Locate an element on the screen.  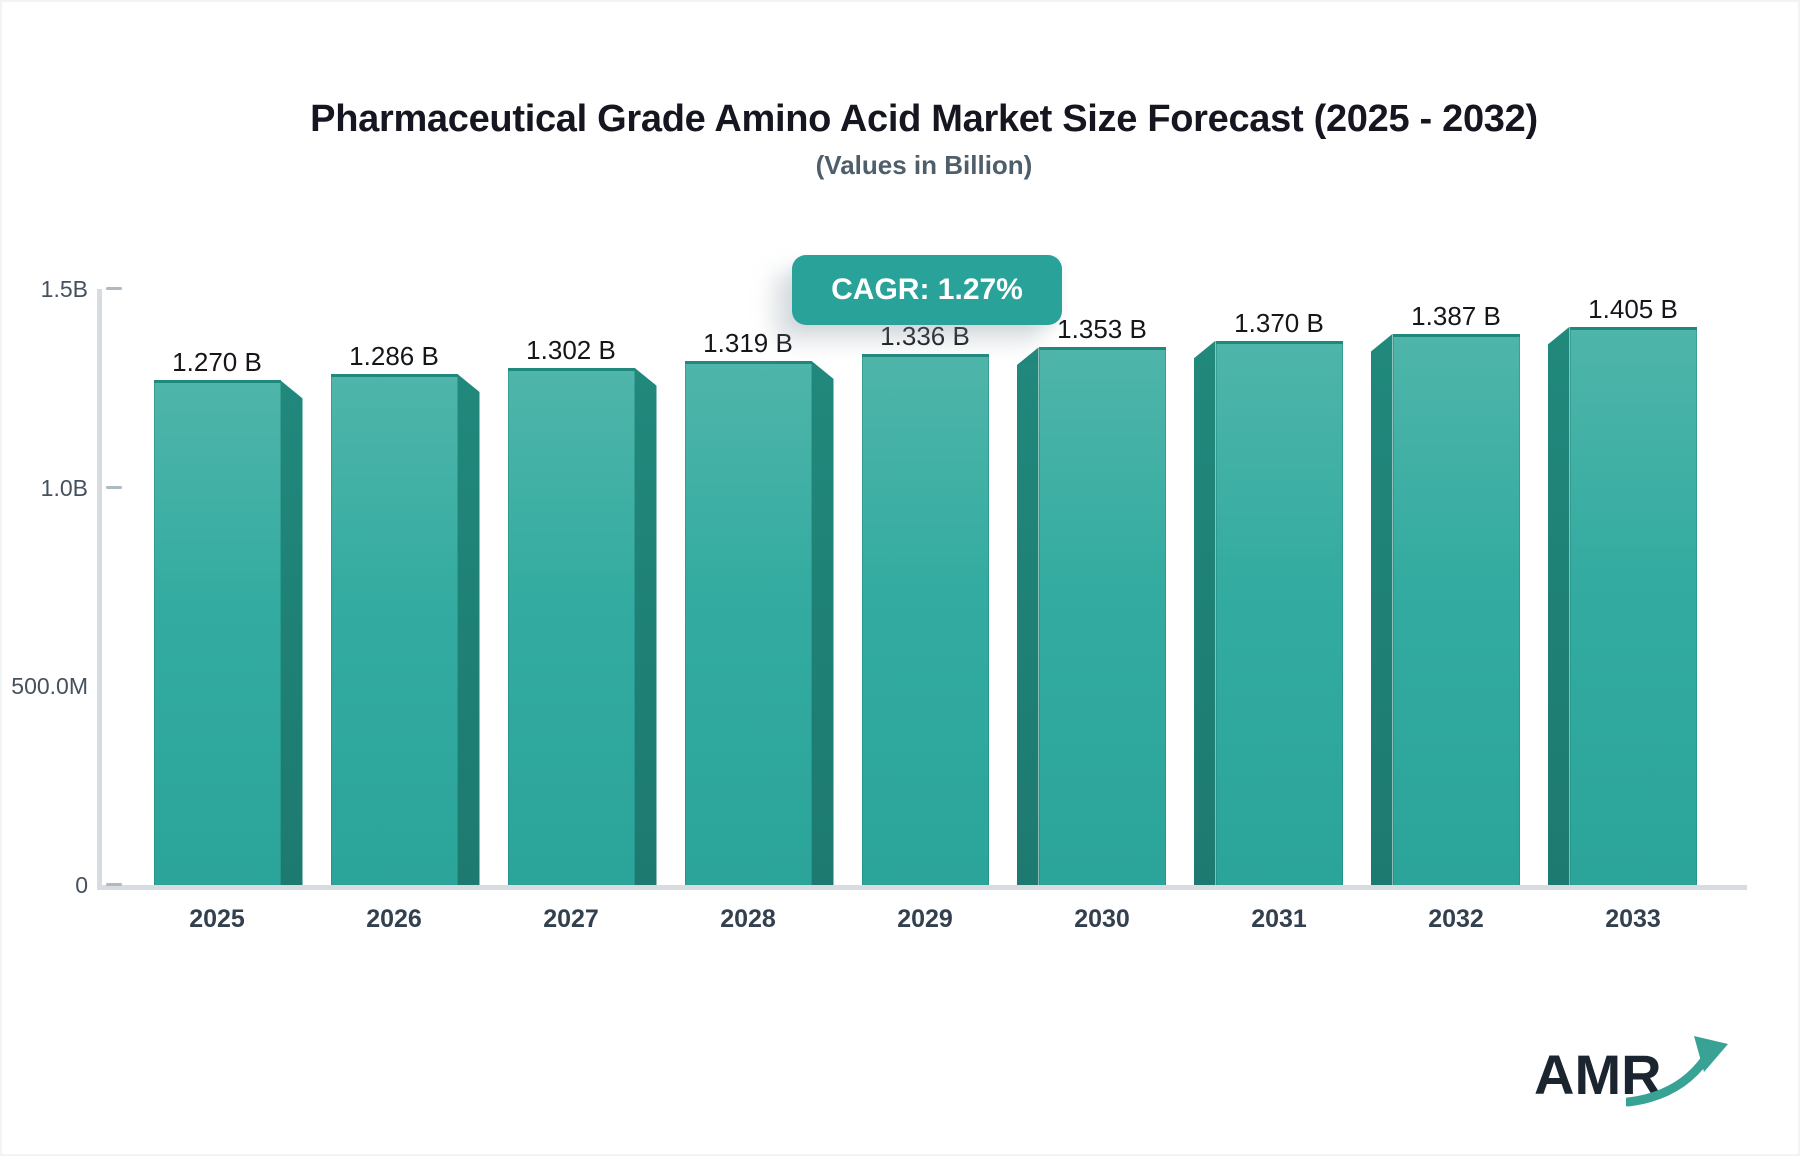
chart-subtitle: (Values in Billion) is located at coordinates (924, 165).